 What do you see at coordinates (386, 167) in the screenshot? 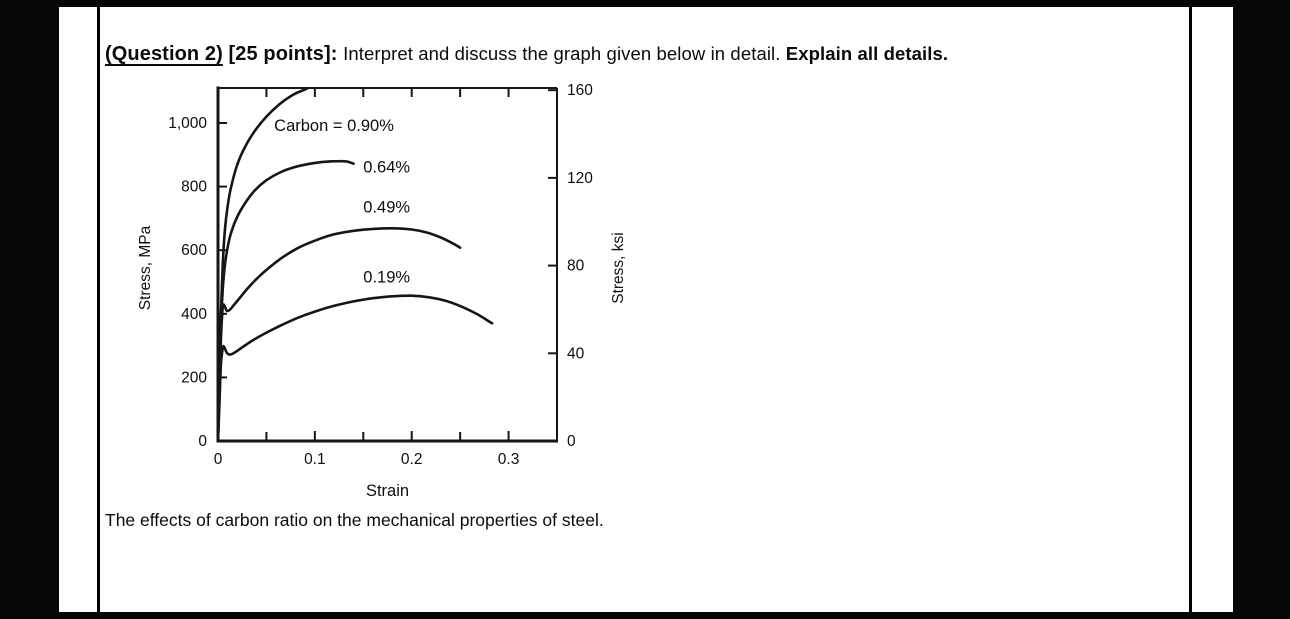
I see `curve-label: 0.64%` at bounding box center [386, 167].